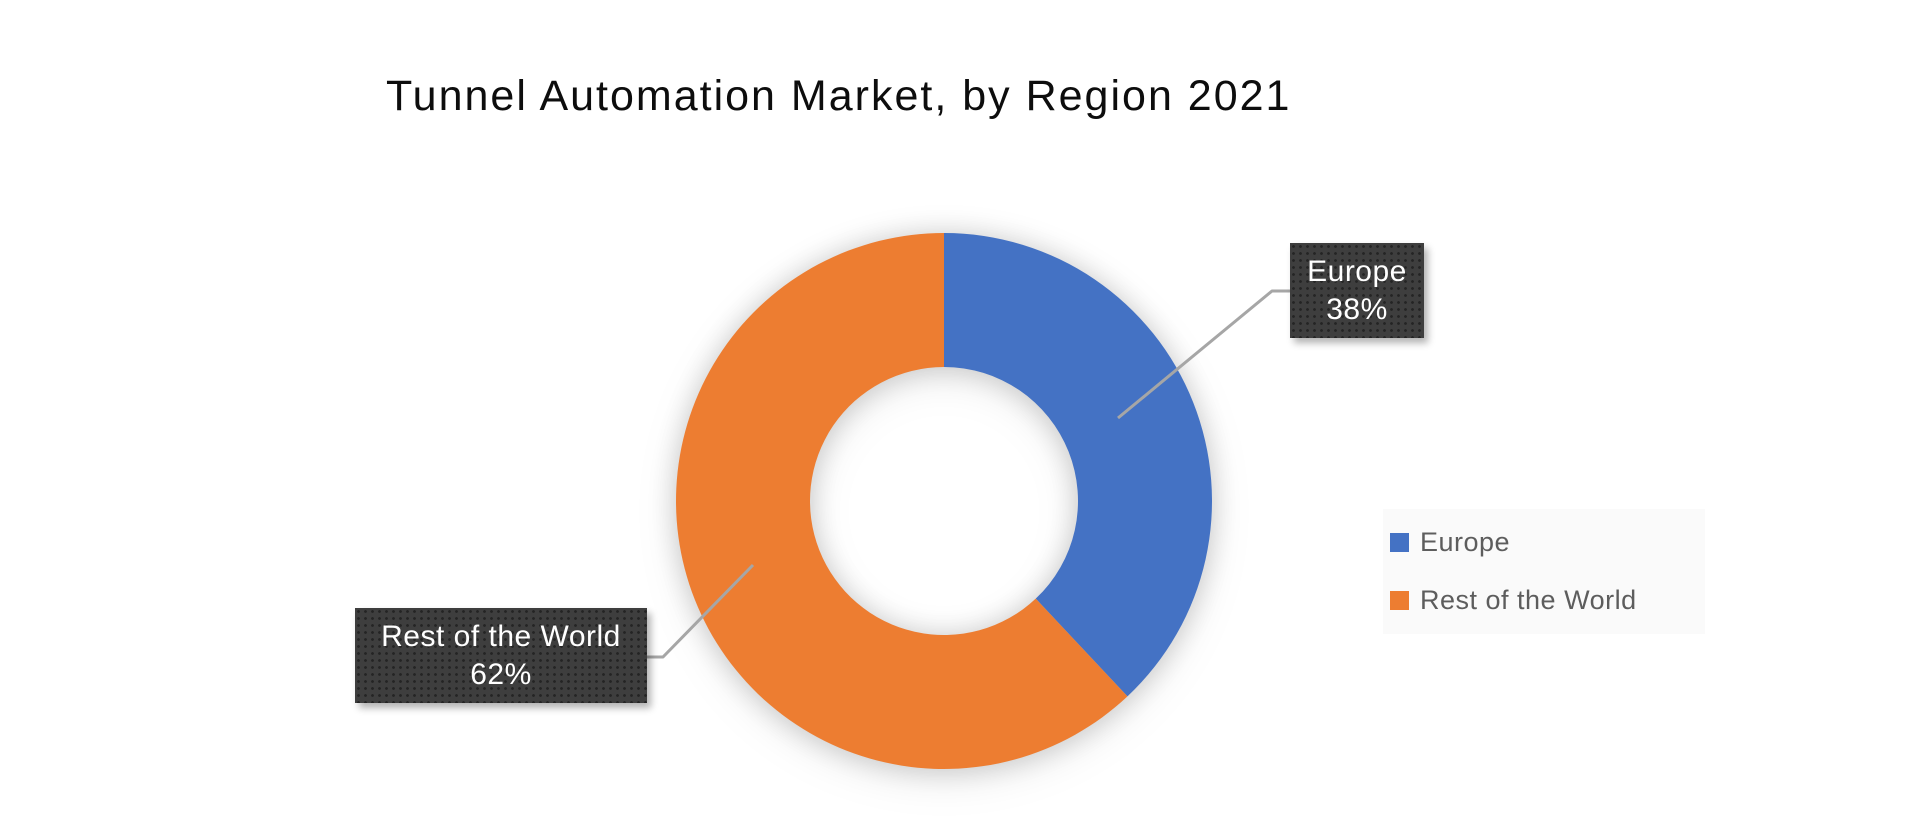 The height and width of the screenshot is (818, 1920). I want to click on legend-label-europe: Europe, so click(1465, 542).